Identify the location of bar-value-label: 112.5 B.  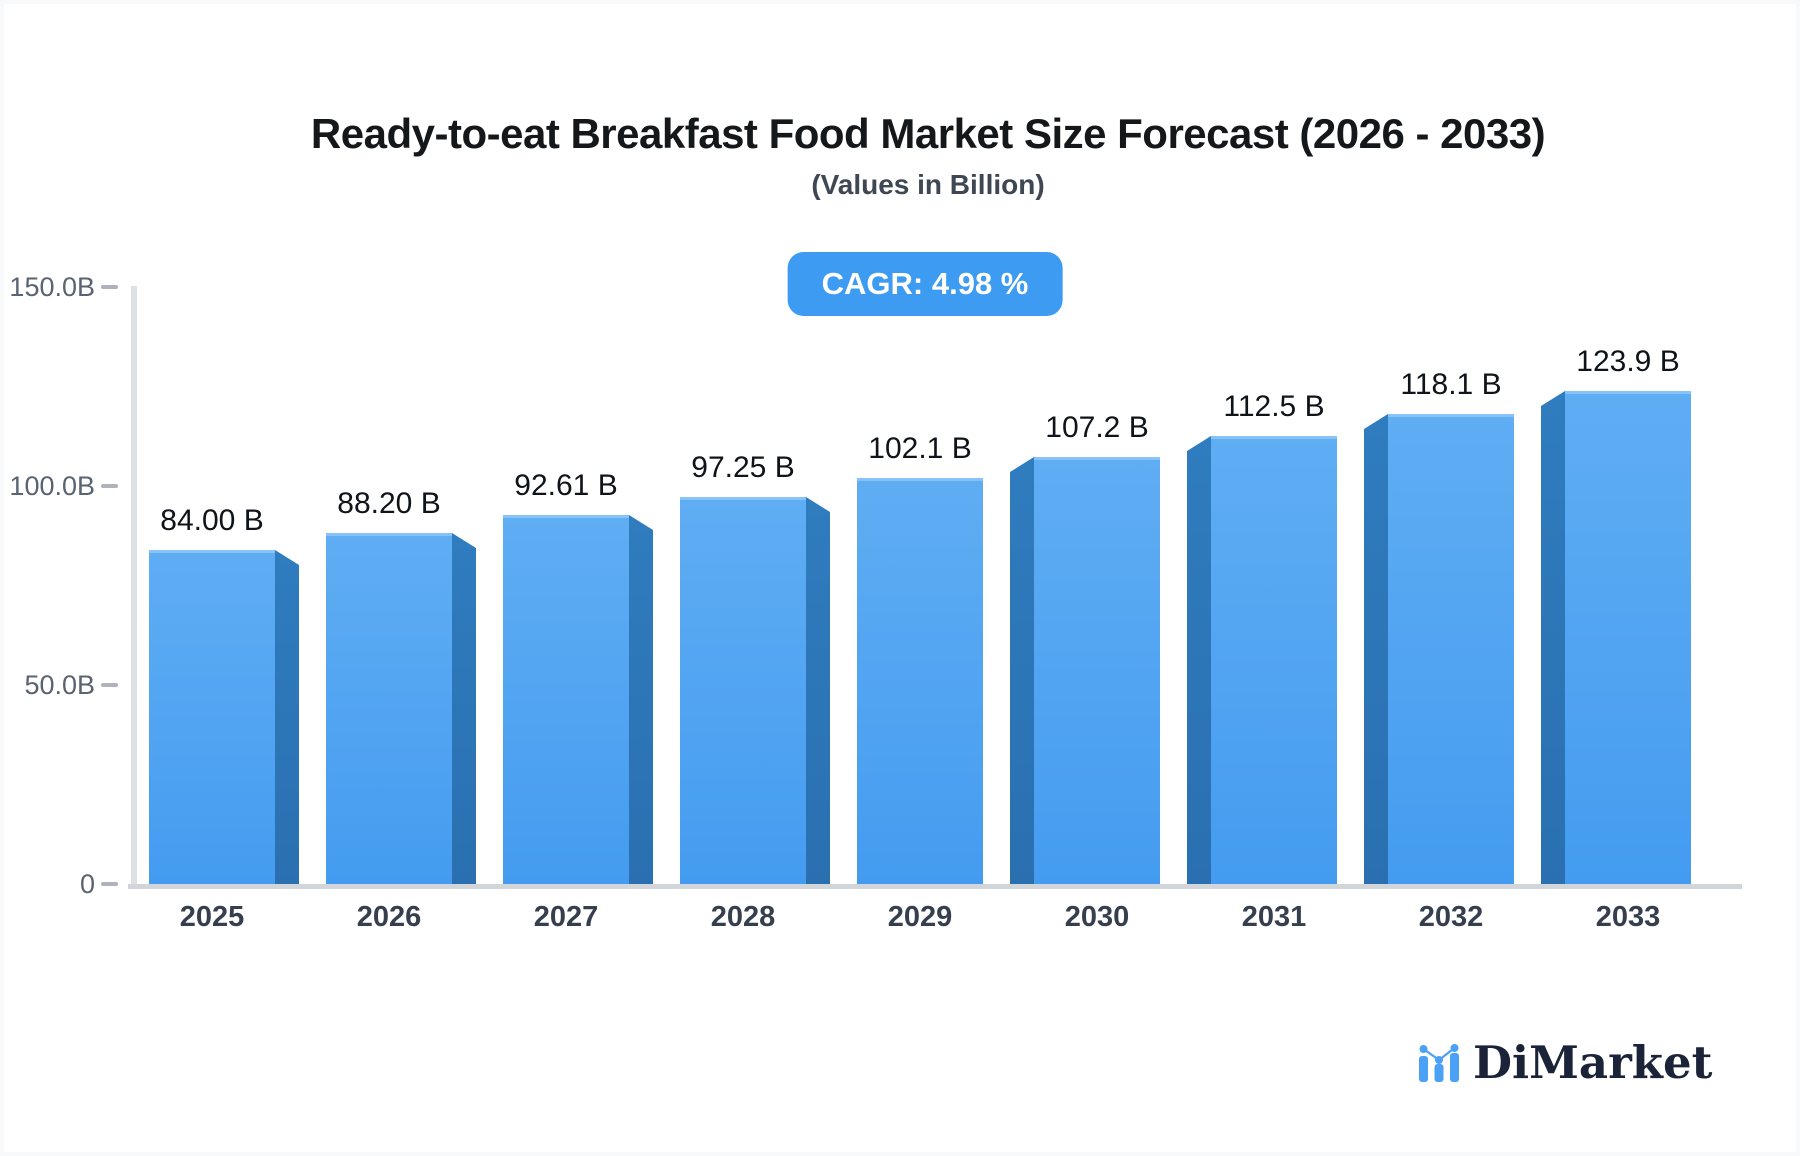
(1274, 406).